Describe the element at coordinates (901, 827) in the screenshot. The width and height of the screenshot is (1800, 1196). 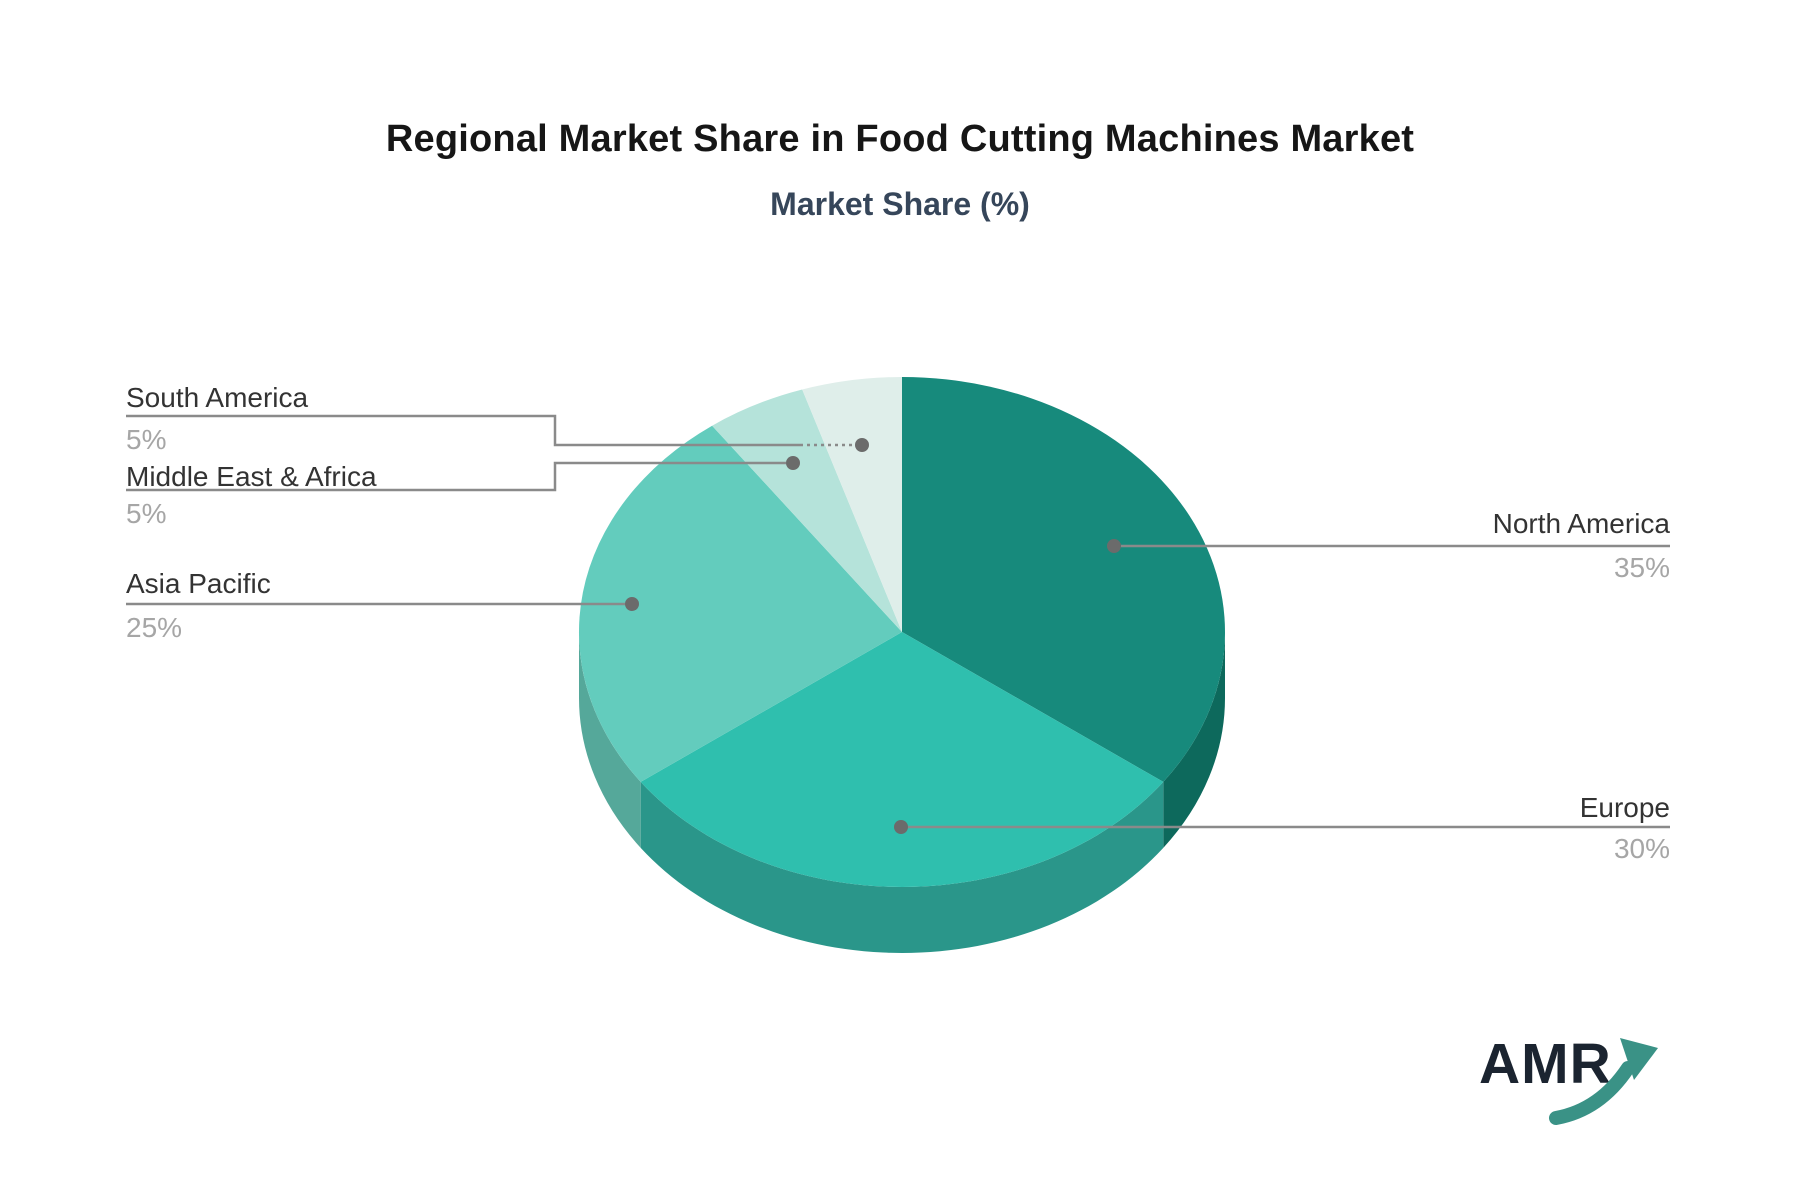
I see `connector-dot-europe` at that location.